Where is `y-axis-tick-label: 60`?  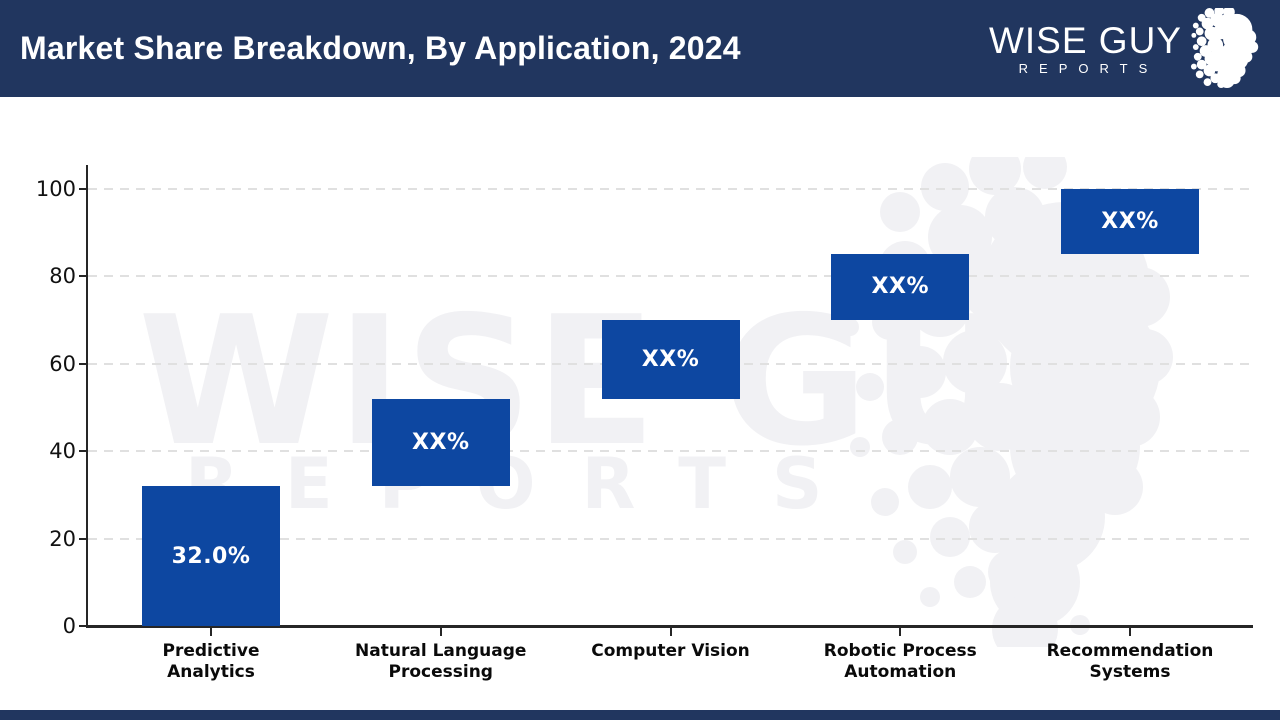
y-axis-tick-label: 60 is located at coordinates (62, 363).